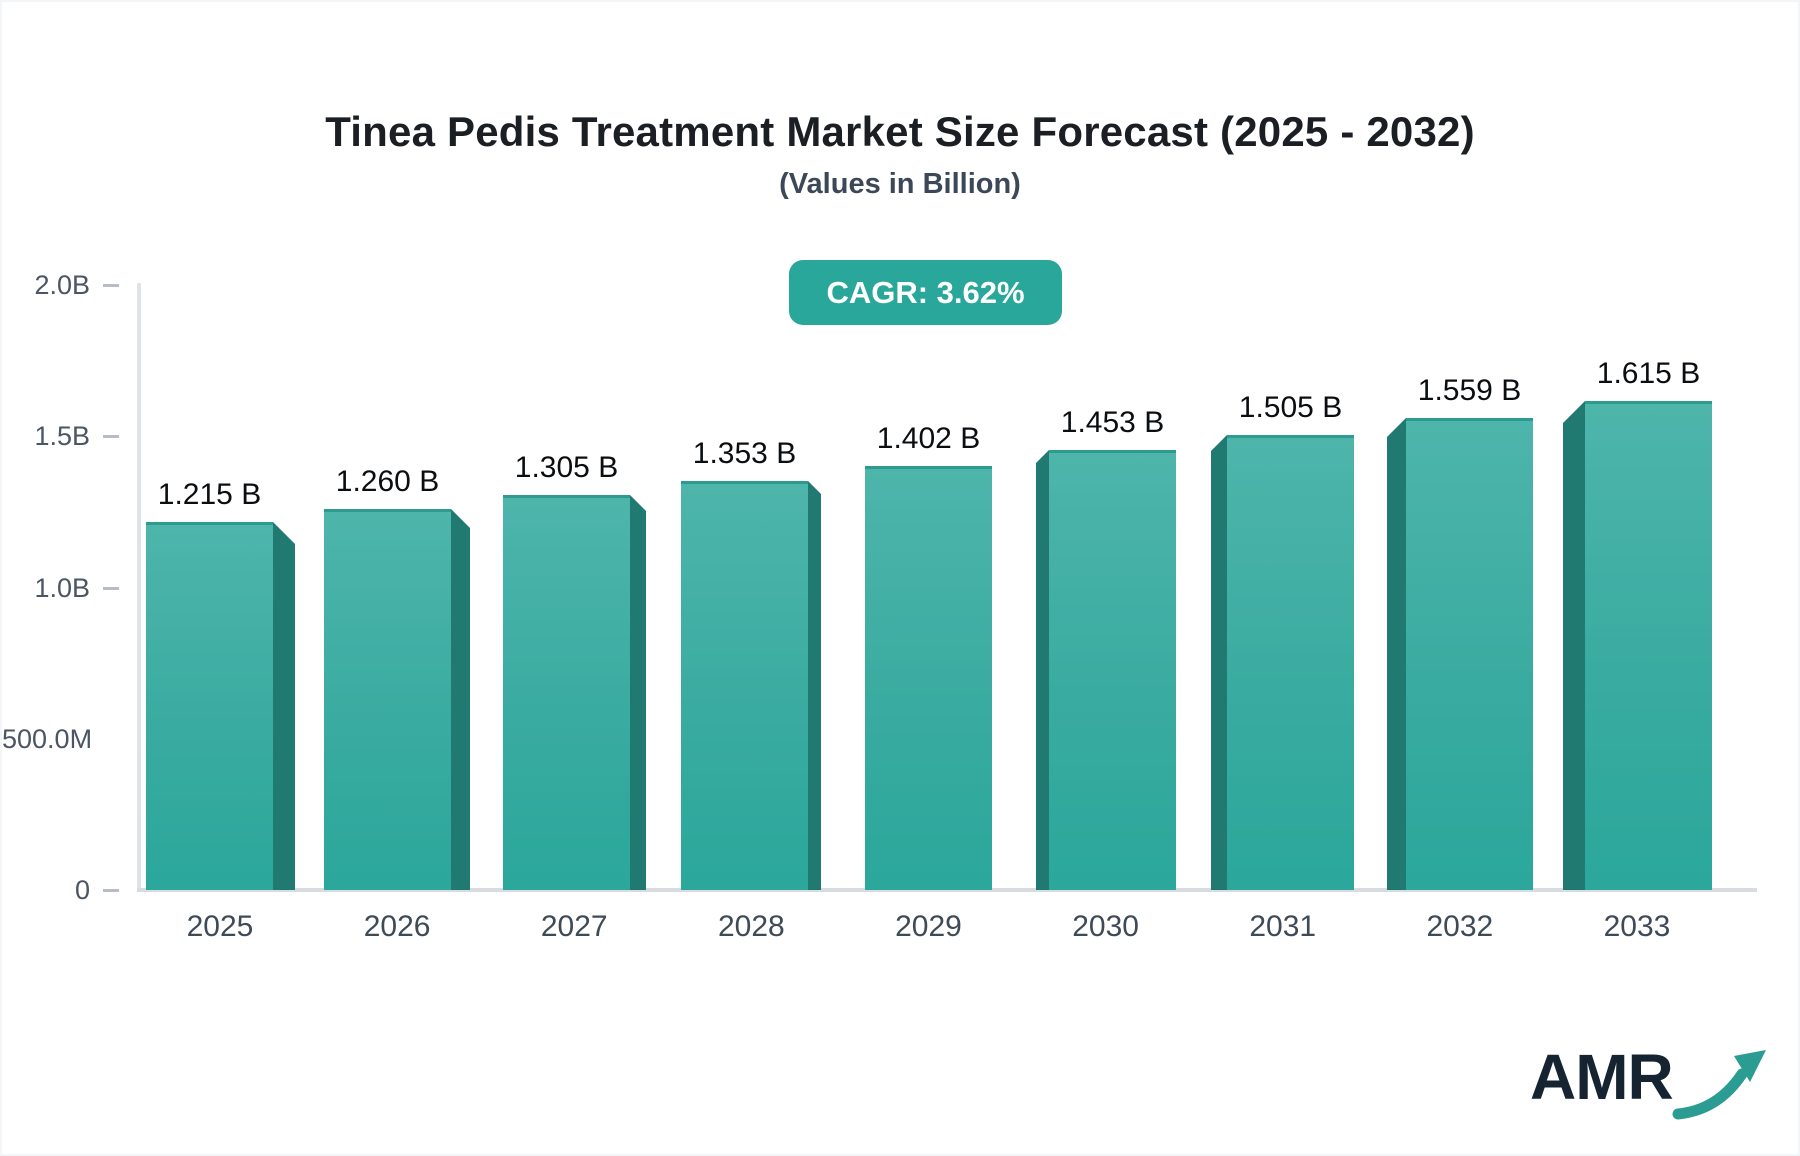  Describe the element at coordinates (1637, 926) in the screenshot. I see `x-tick-label: 2033` at that location.